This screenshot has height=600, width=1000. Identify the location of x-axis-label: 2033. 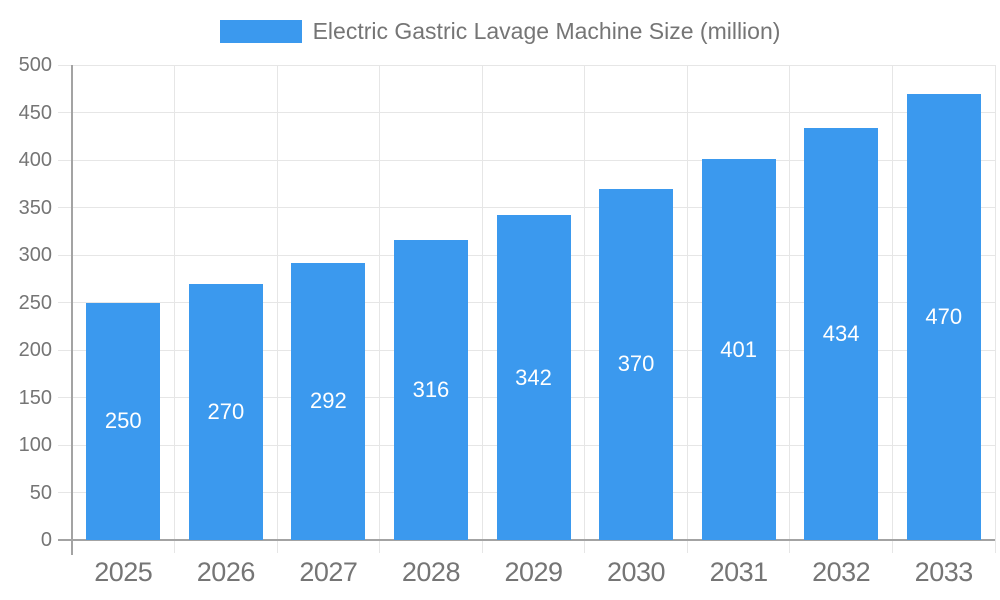
(944, 572).